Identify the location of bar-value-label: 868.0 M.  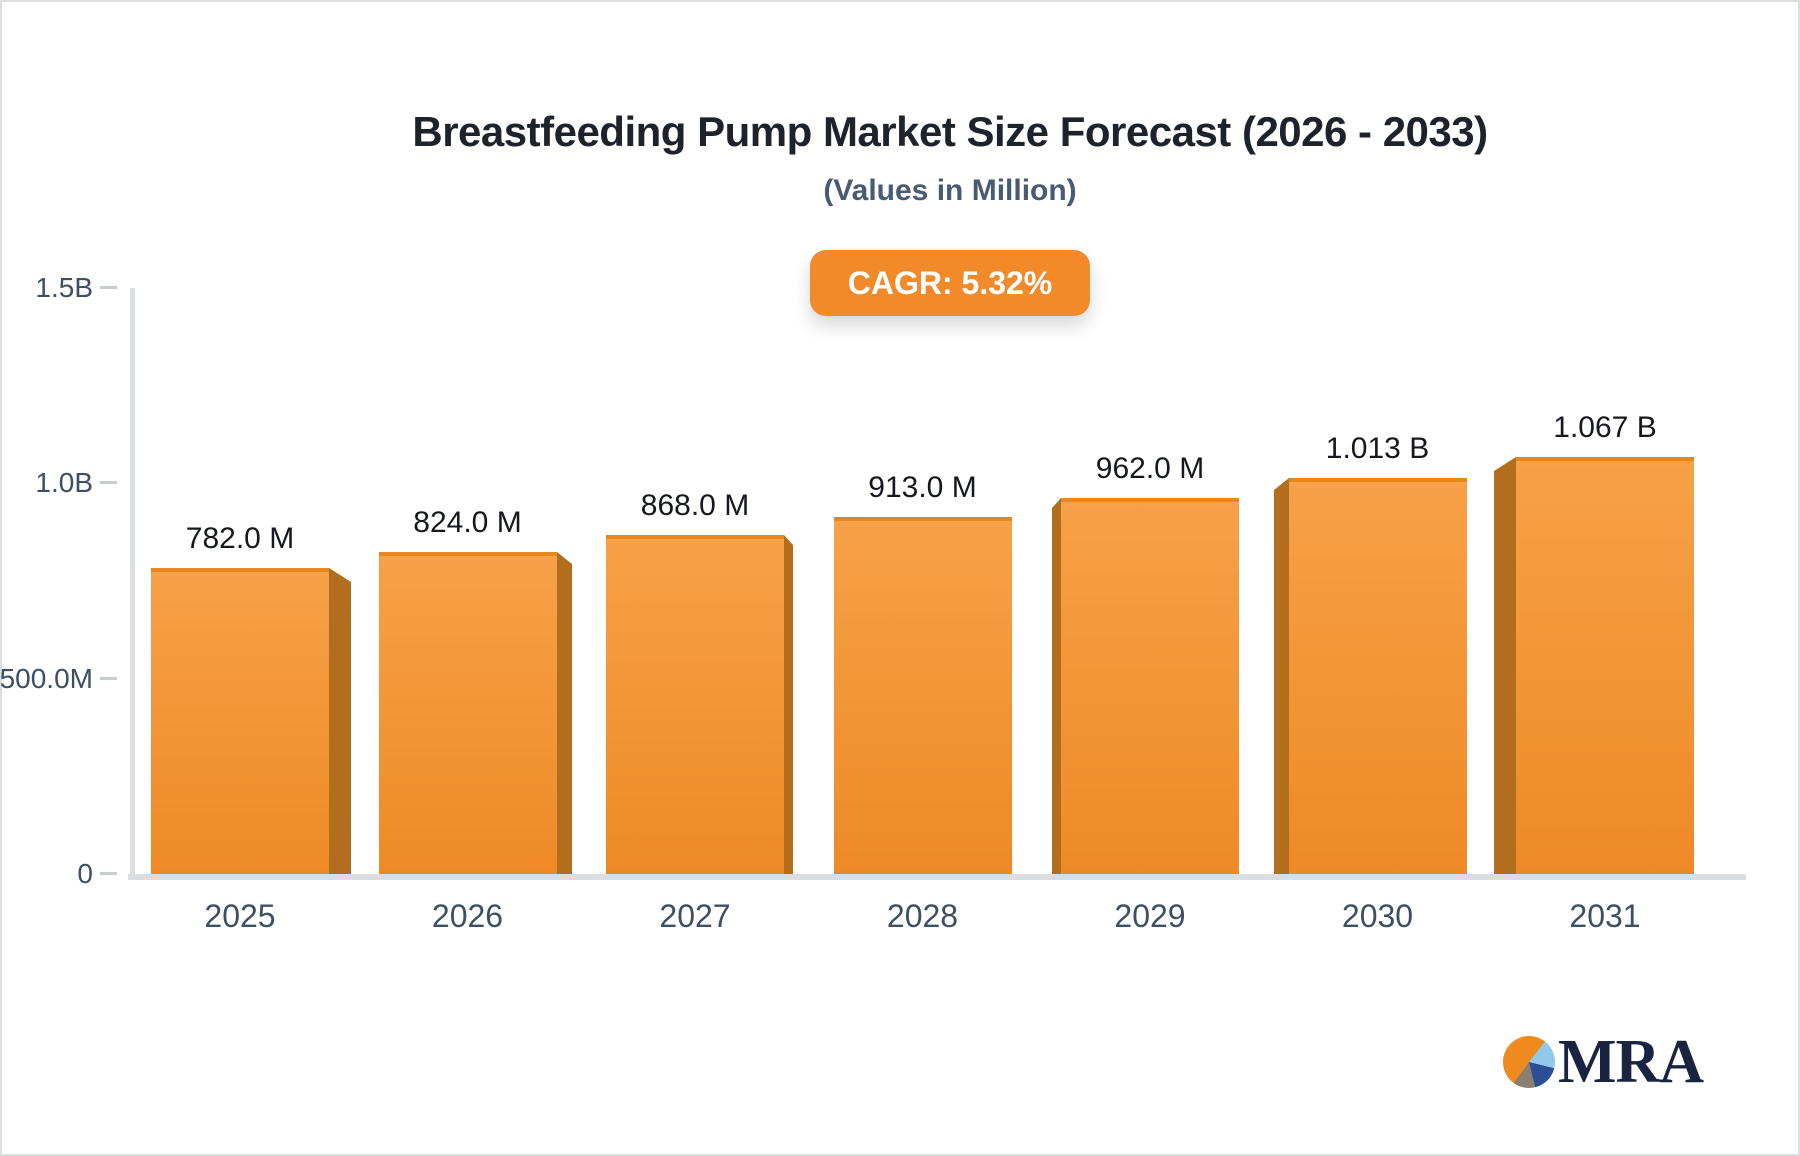
(695, 505).